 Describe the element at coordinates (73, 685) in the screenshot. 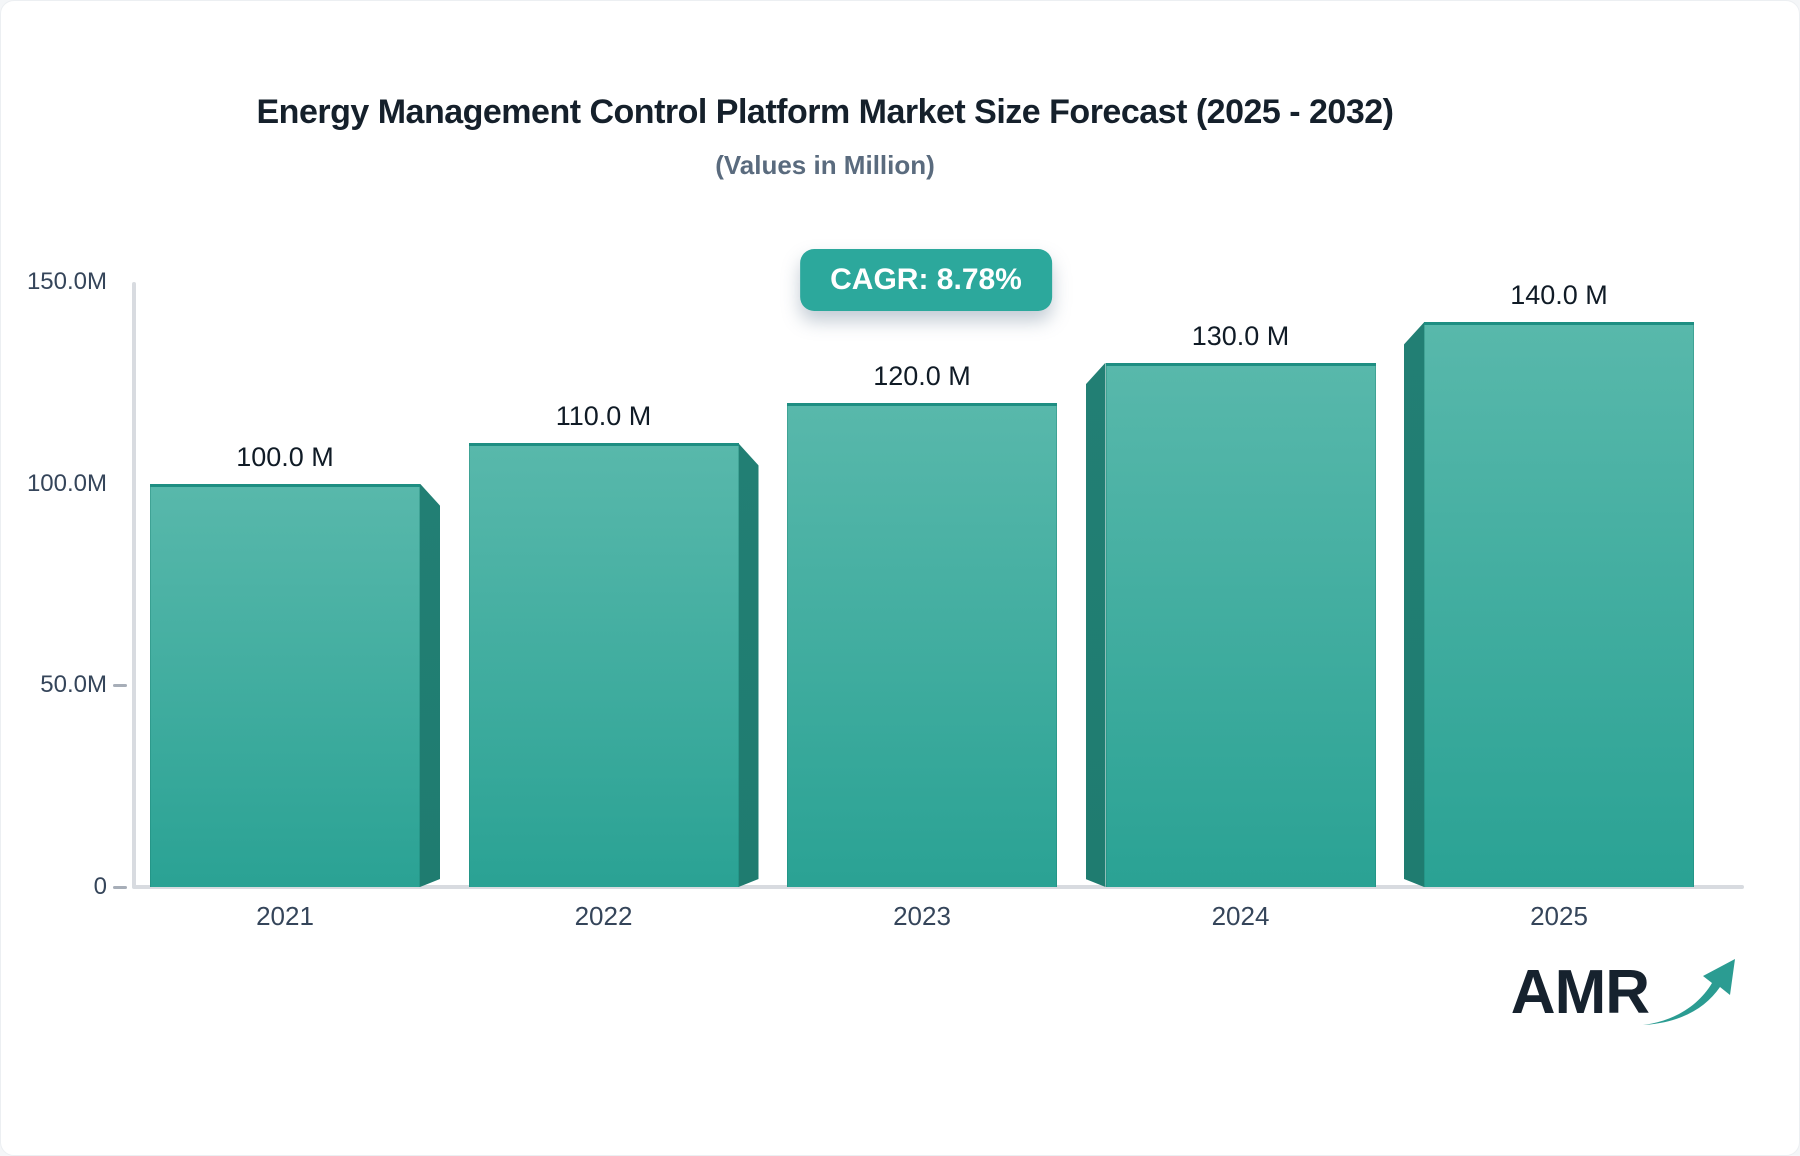

I see `y-tick-label: 50.0M` at that location.